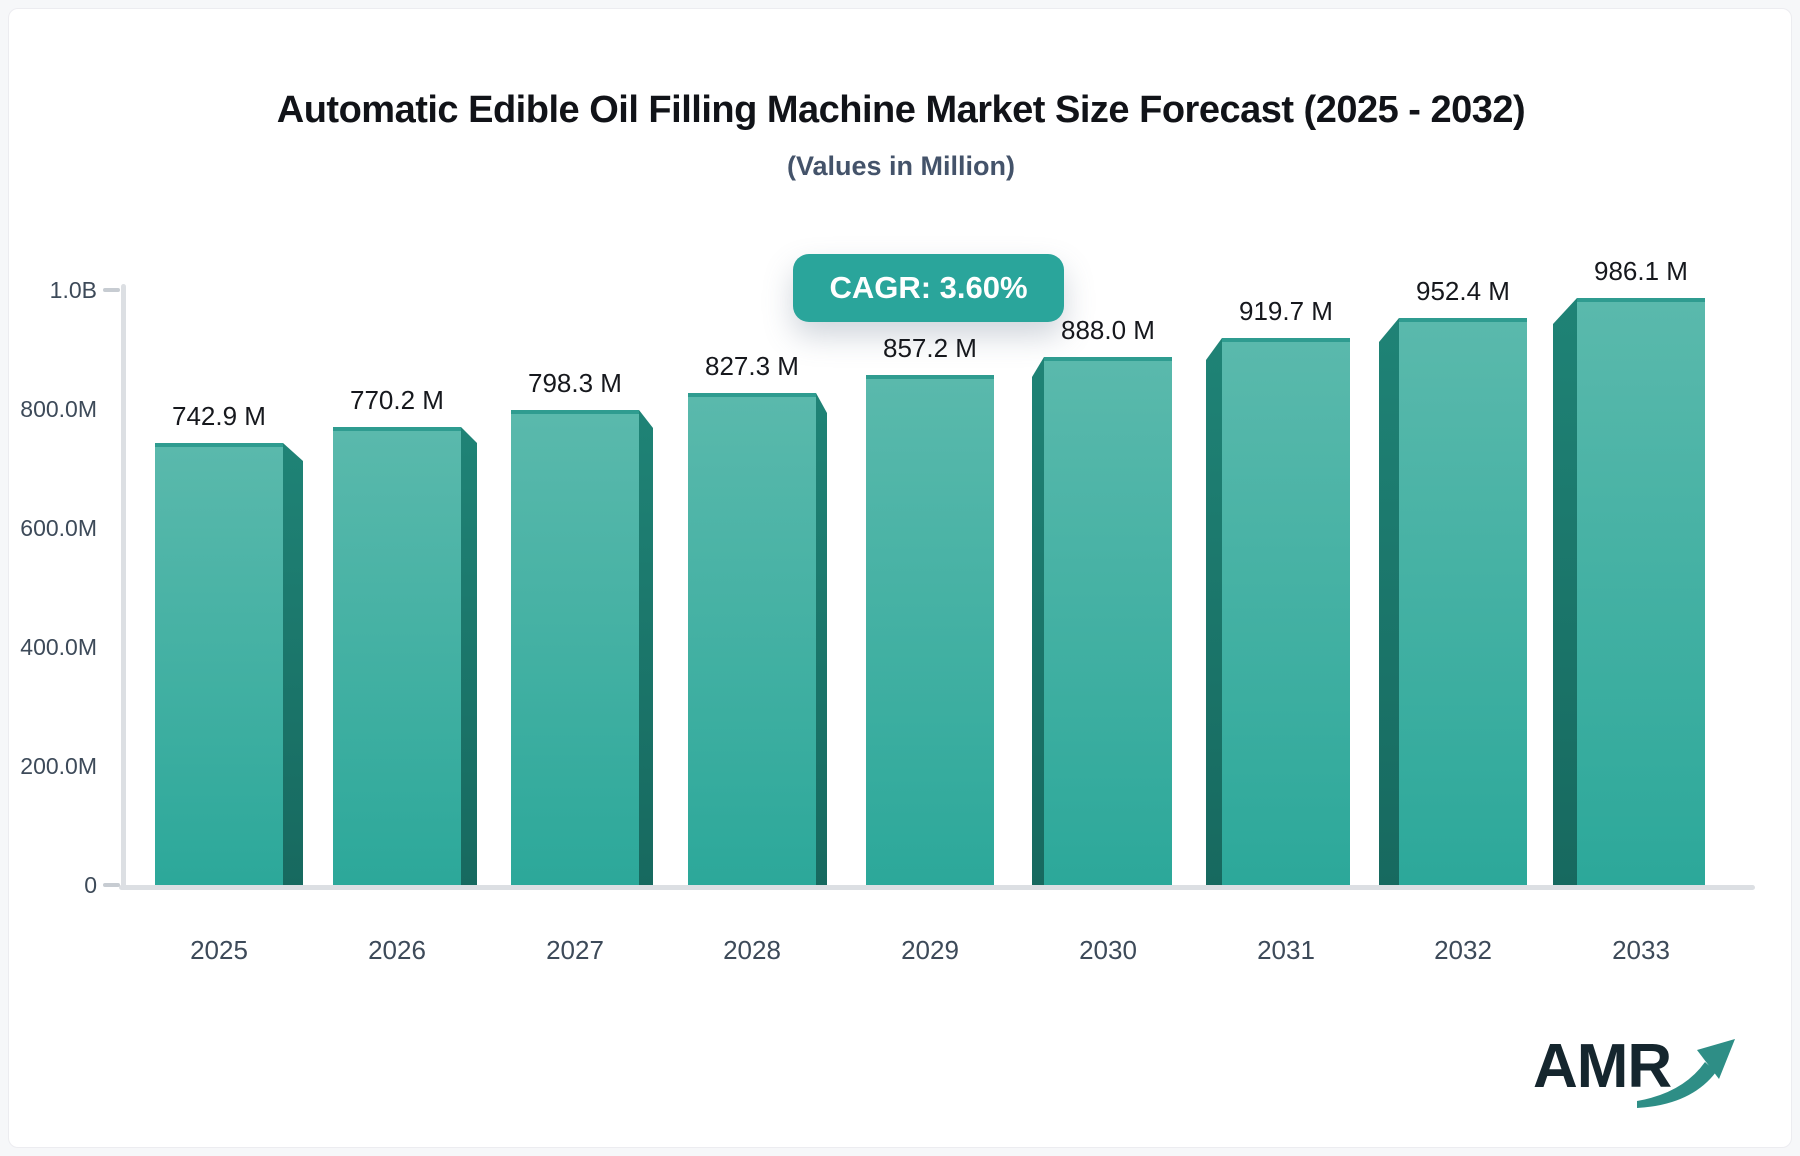 The width and height of the screenshot is (1800, 1156). What do you see at coordinates (397, 400) in the screenshot?
I see `bar-value-label: 770.2 M` at bounding box center [397, 400].